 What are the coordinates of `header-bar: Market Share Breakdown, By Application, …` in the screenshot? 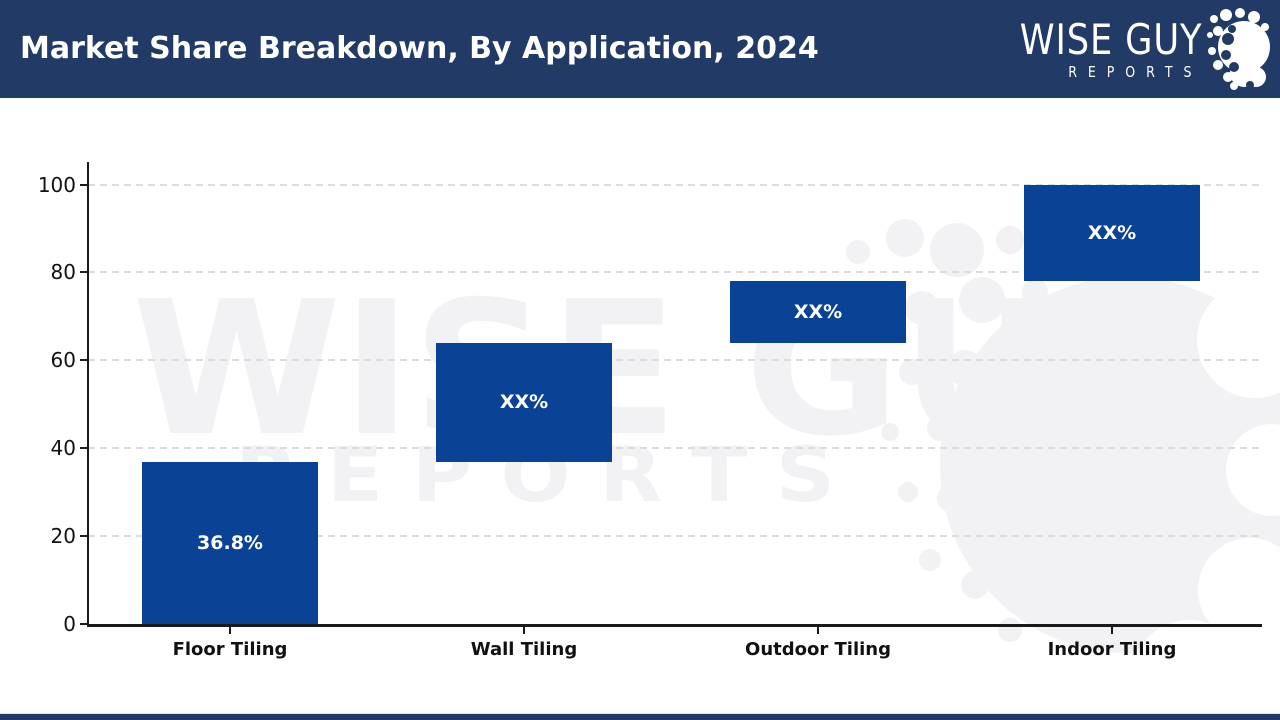 It's located at (640, 49).